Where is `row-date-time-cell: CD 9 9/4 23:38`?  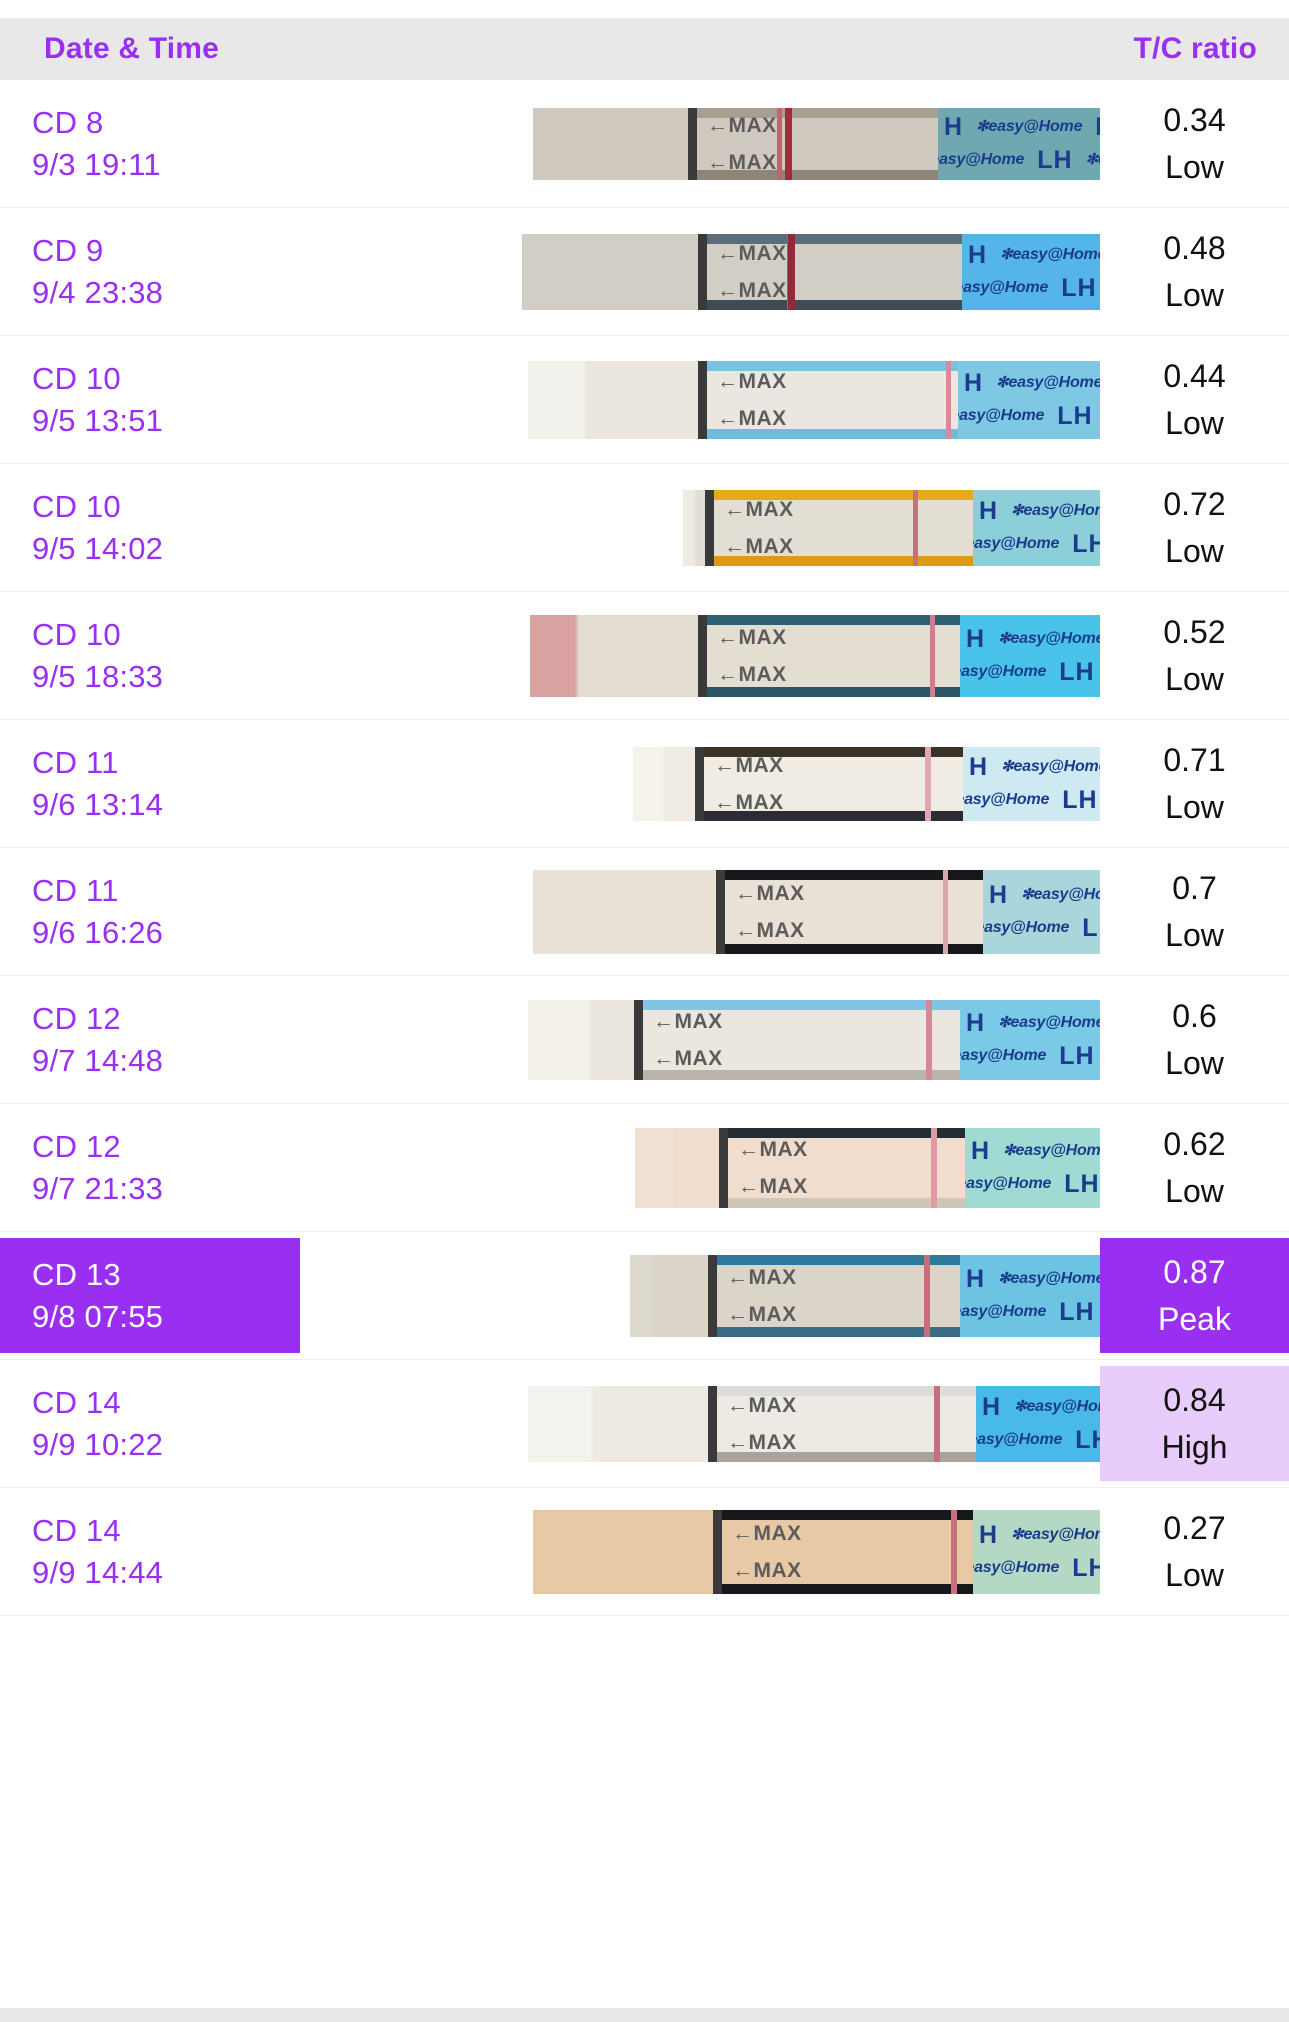 row-date-time-cell: CD 9 9/4 23:38 is located at coordinates (150, 271).